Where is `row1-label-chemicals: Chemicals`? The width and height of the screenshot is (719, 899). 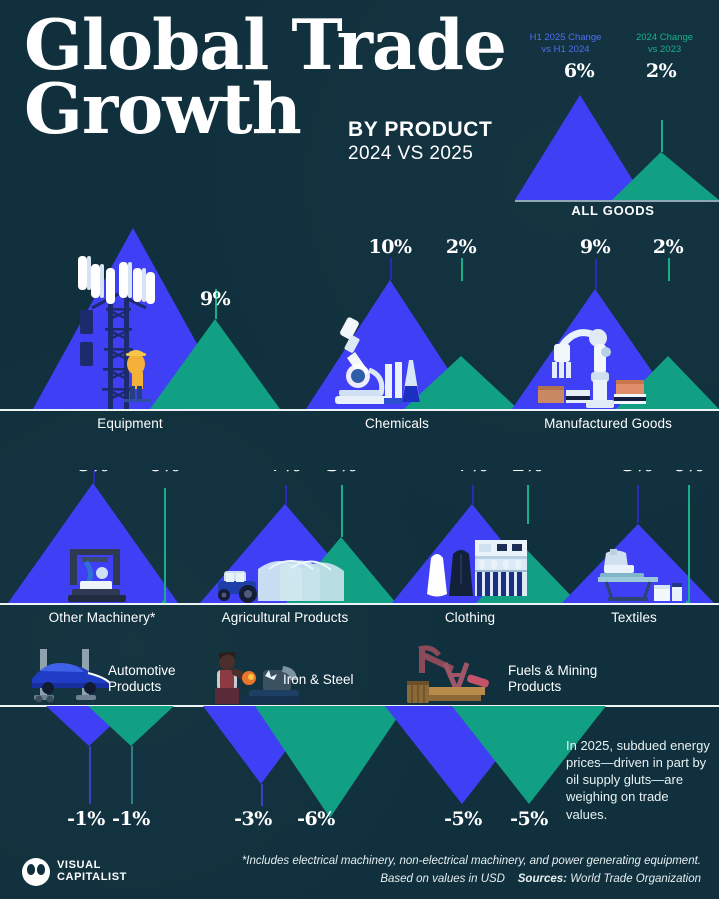 row1-label-chemicals: Chemicals is located at coordinates (397, 423).